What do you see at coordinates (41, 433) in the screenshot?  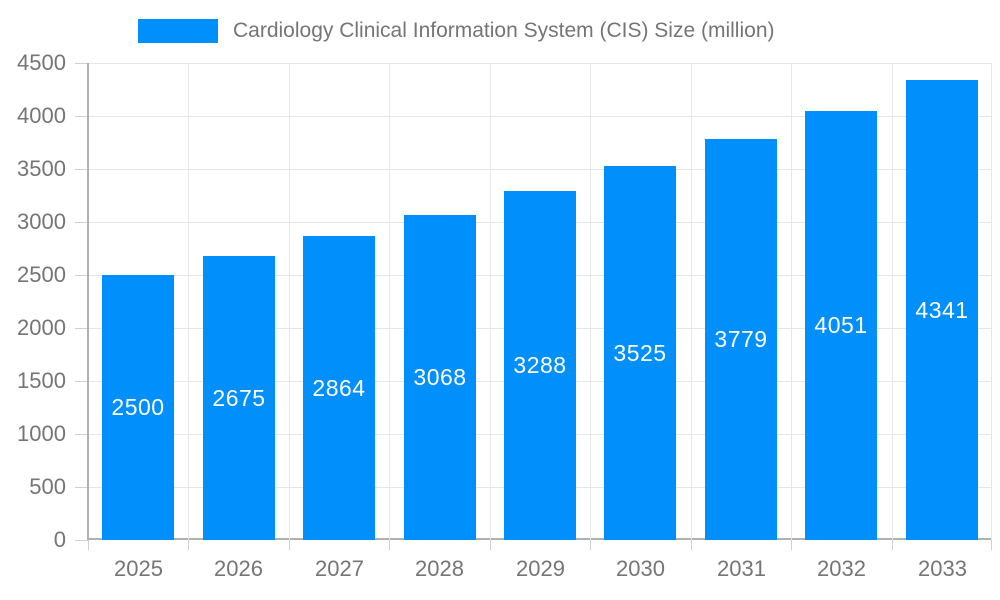 I see `y-axis-label: 1000` at bounding box center [41, 433].